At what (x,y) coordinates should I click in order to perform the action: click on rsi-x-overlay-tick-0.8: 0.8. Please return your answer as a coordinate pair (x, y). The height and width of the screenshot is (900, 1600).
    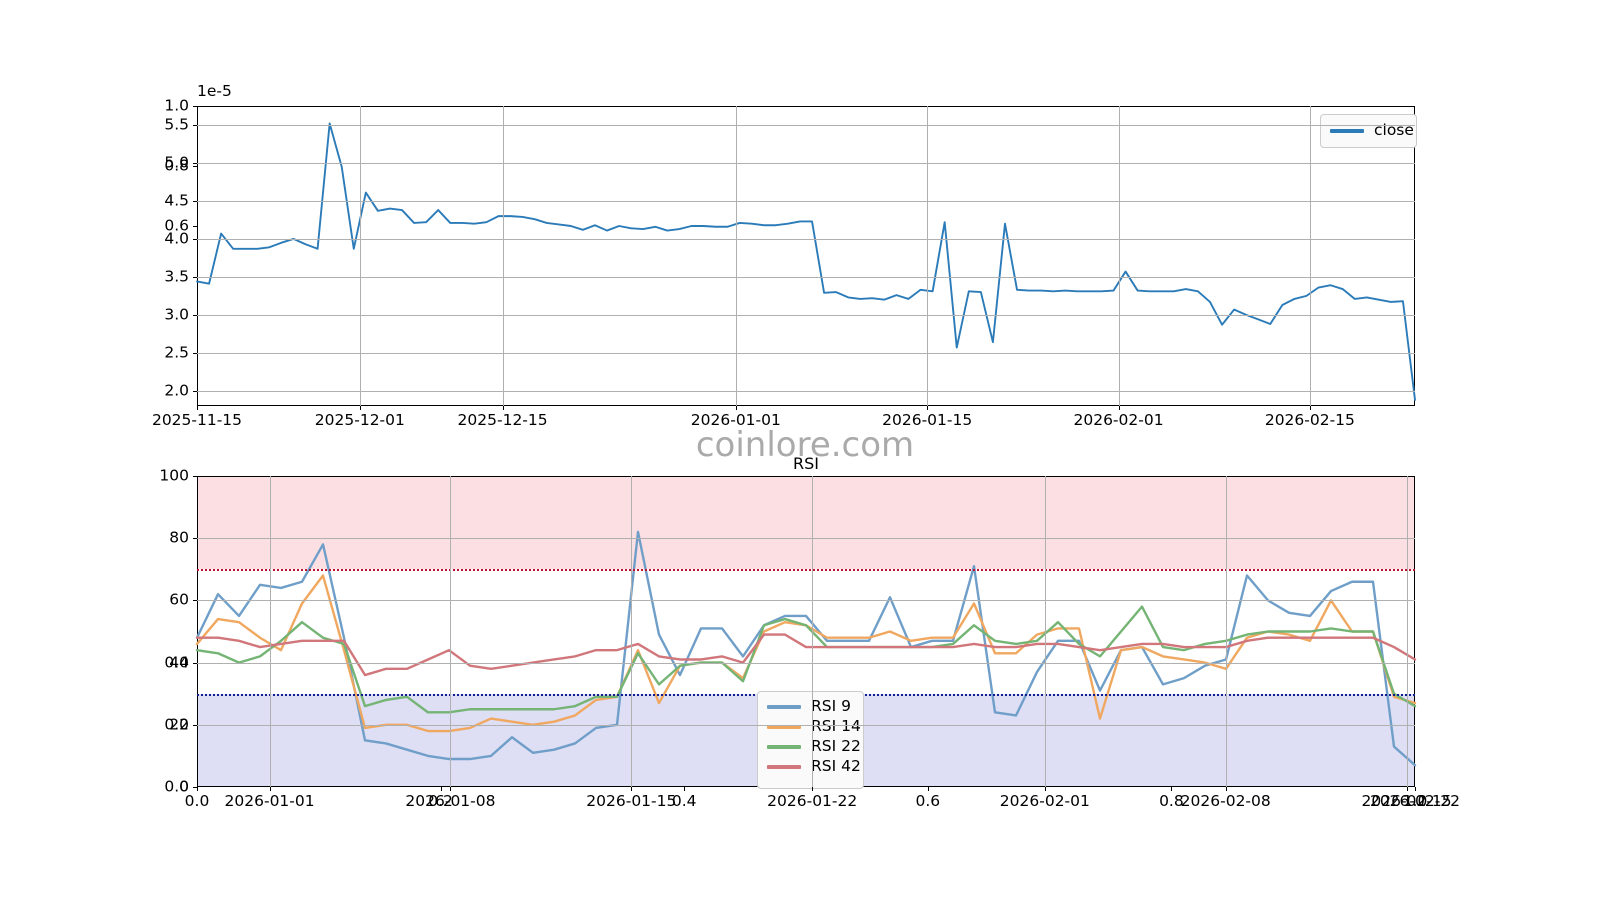
    Looking at the image, I should click on (1171, 801).